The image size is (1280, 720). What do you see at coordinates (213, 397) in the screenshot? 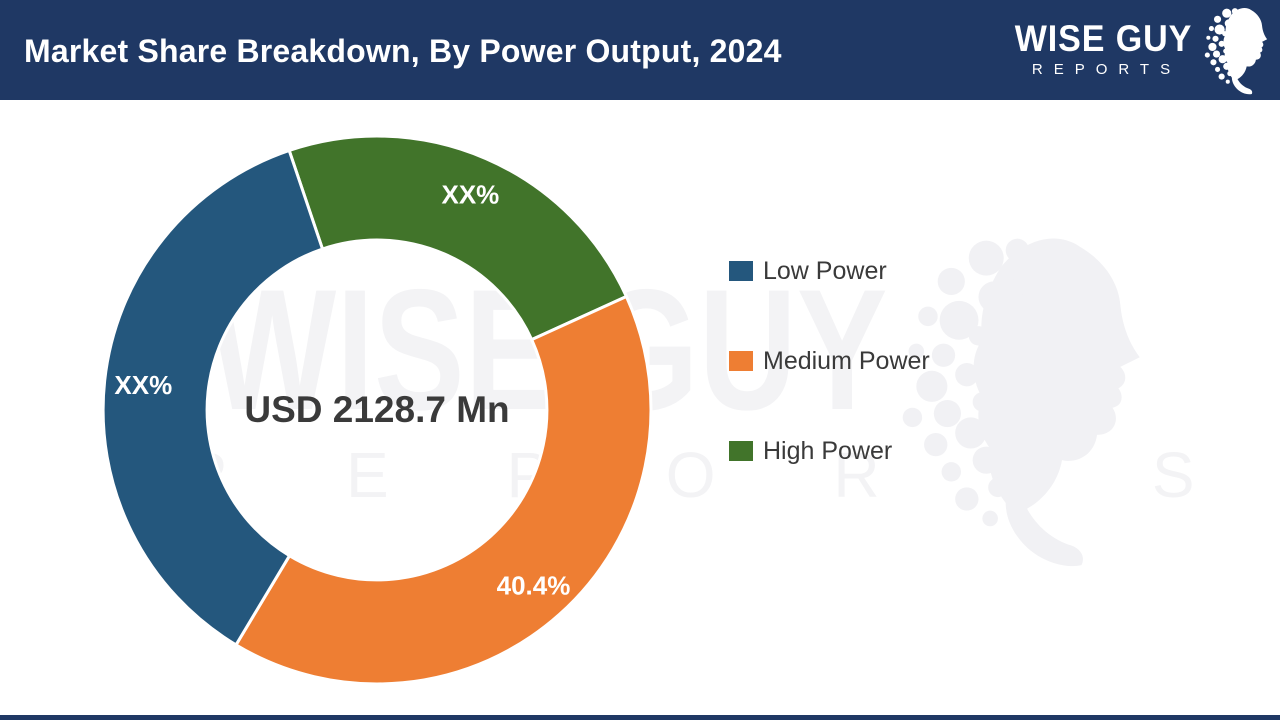
I see `donut-segment-low-power` at bounding box center [213, 397].